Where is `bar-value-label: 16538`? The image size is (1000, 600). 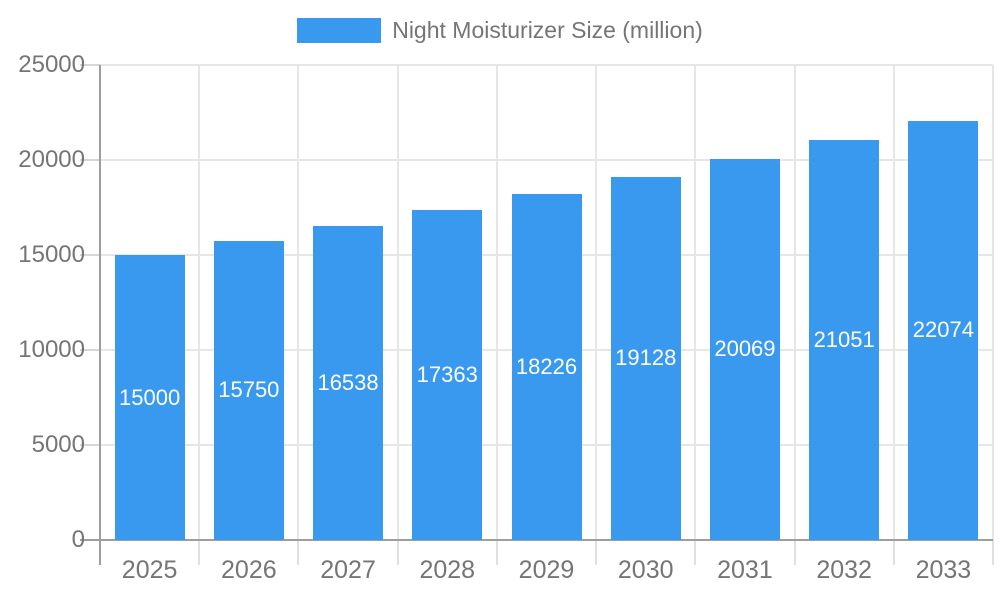
bar-value-label: 16538 is located at coordinates (348, 382).